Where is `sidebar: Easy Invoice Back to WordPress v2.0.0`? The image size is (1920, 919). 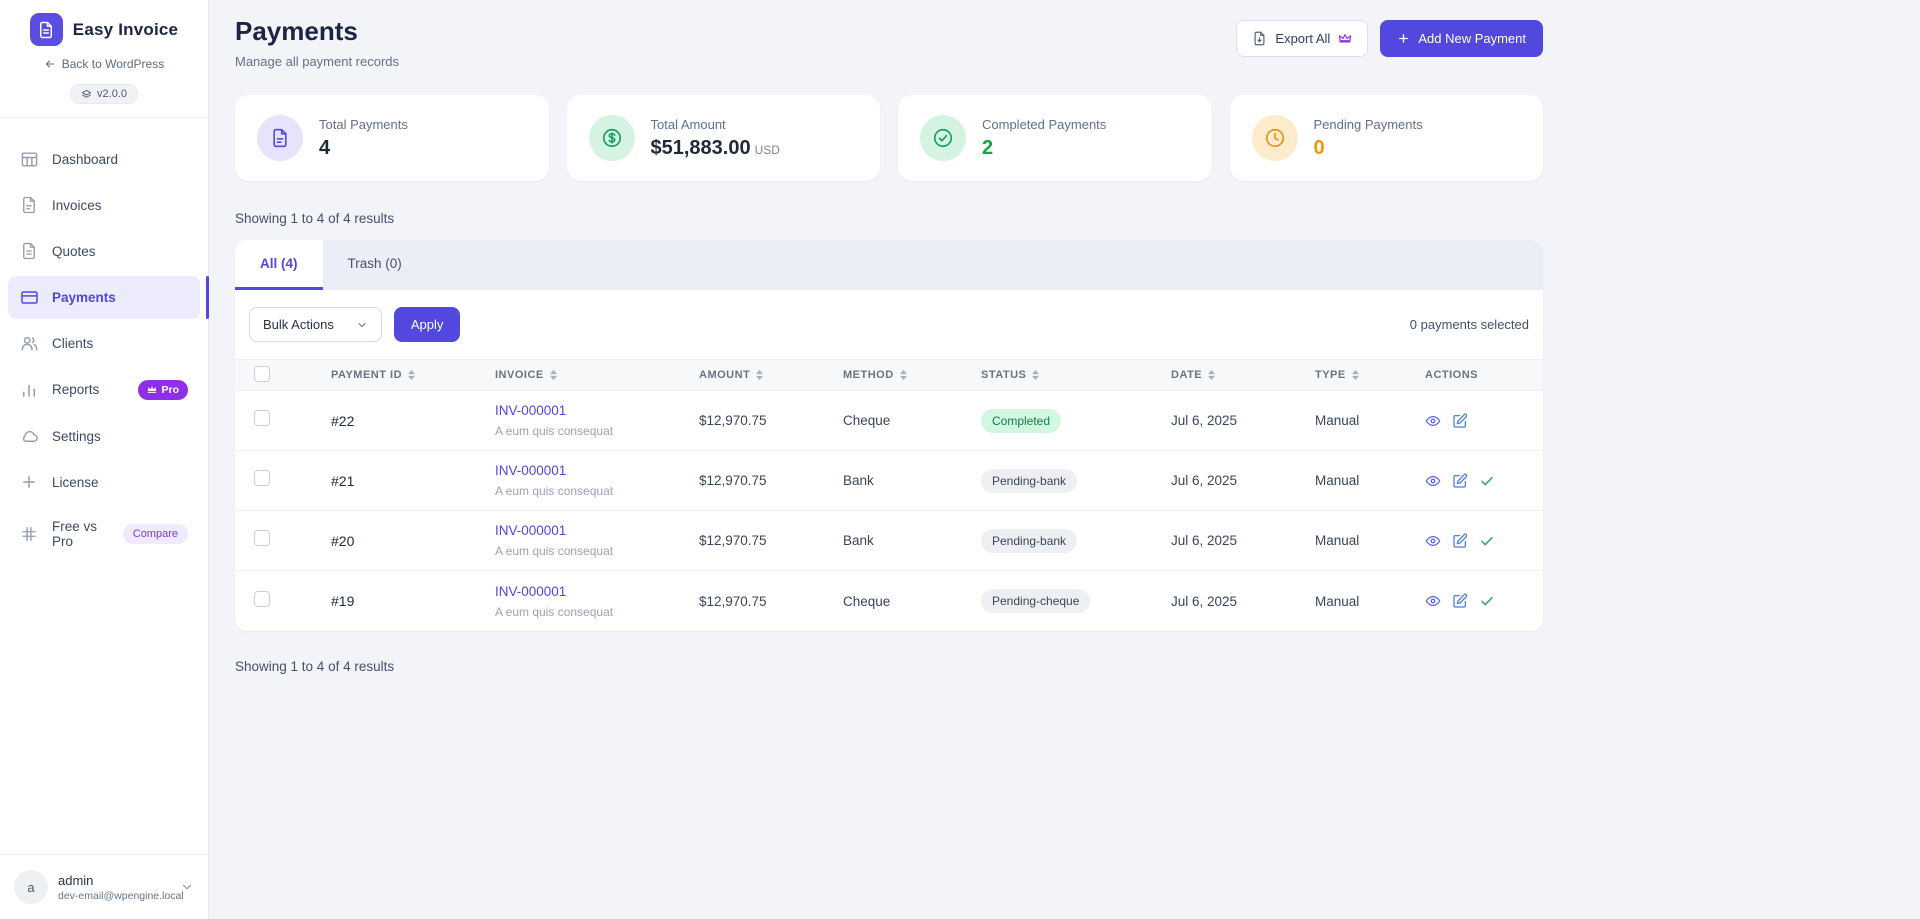
sidebar: Easy Invoice Back to WordPress v2.0.0 is located at coordinates (104, 459).